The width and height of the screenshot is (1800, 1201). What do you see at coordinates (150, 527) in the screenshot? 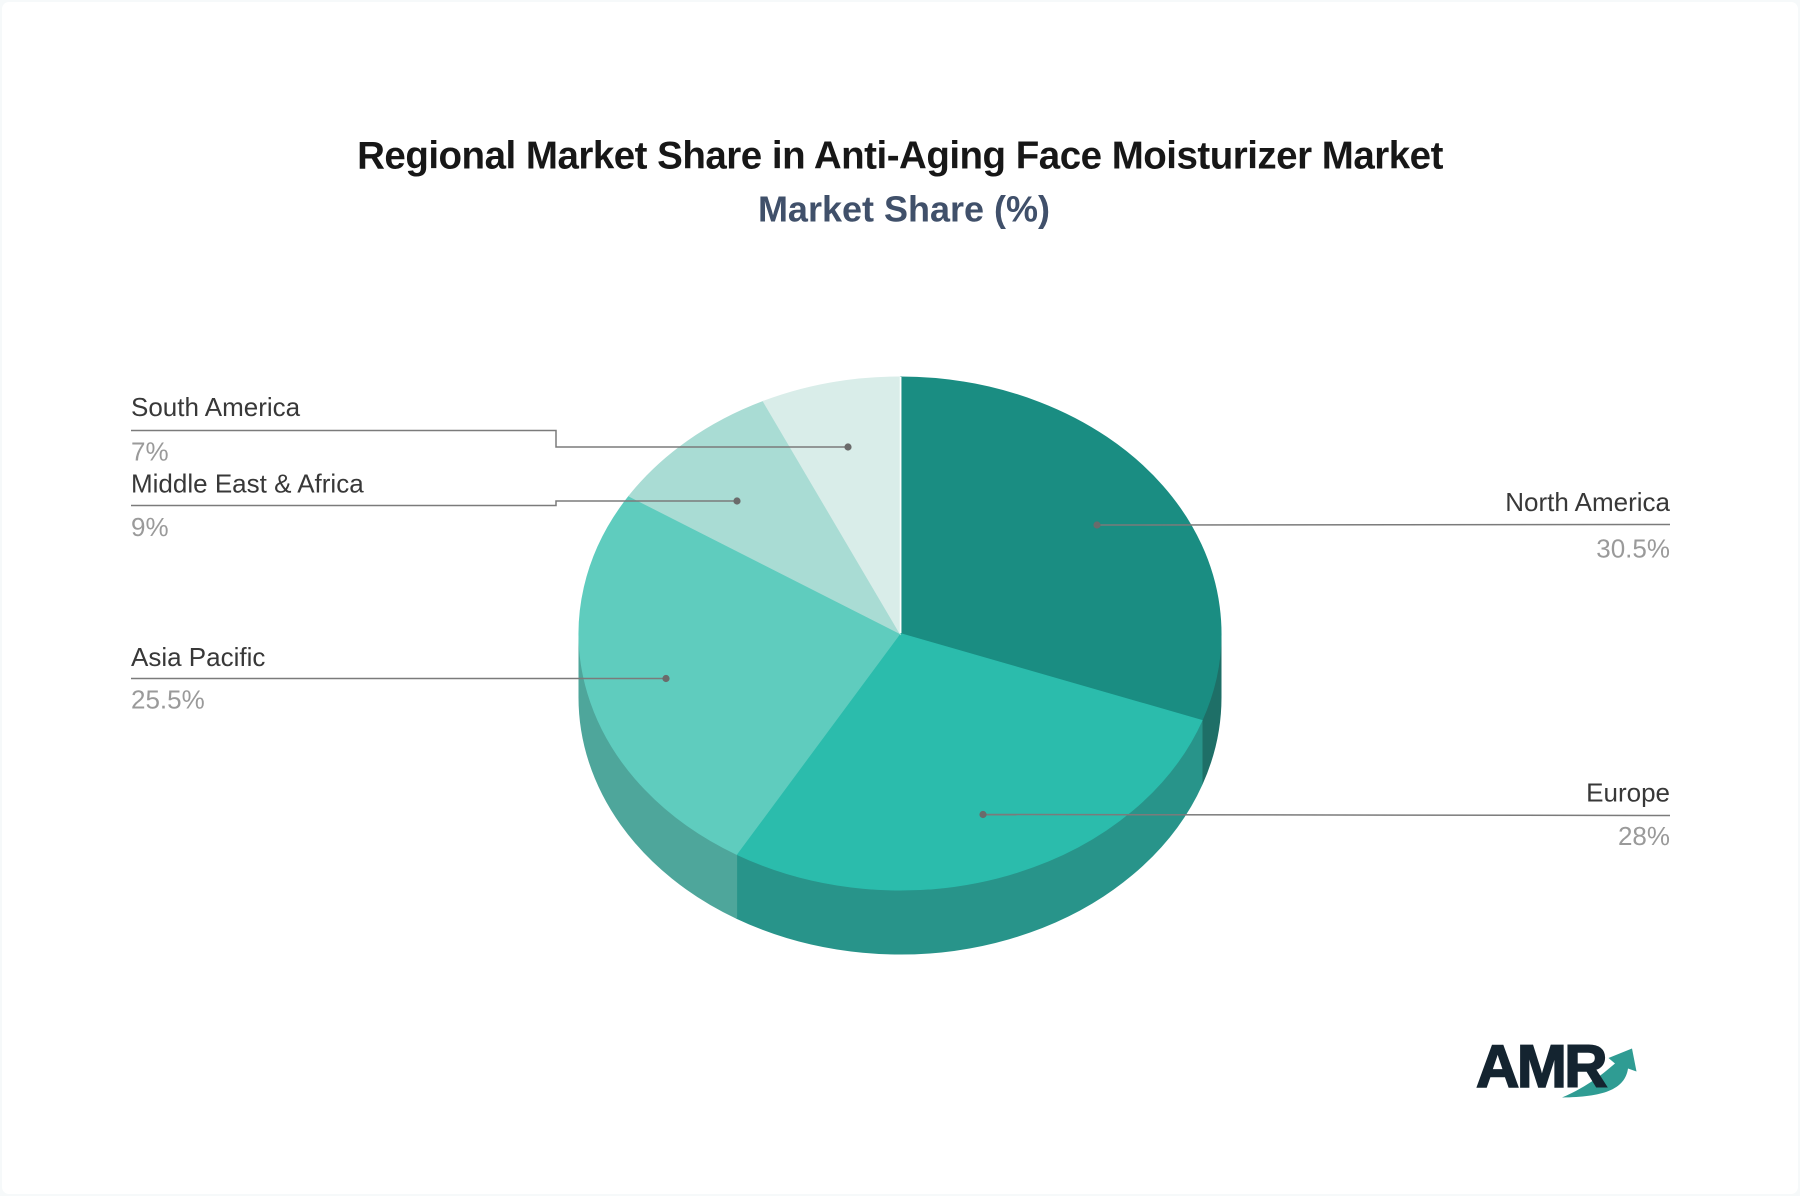
I see `svg-text: 9%` at bounding box center [150, 527].